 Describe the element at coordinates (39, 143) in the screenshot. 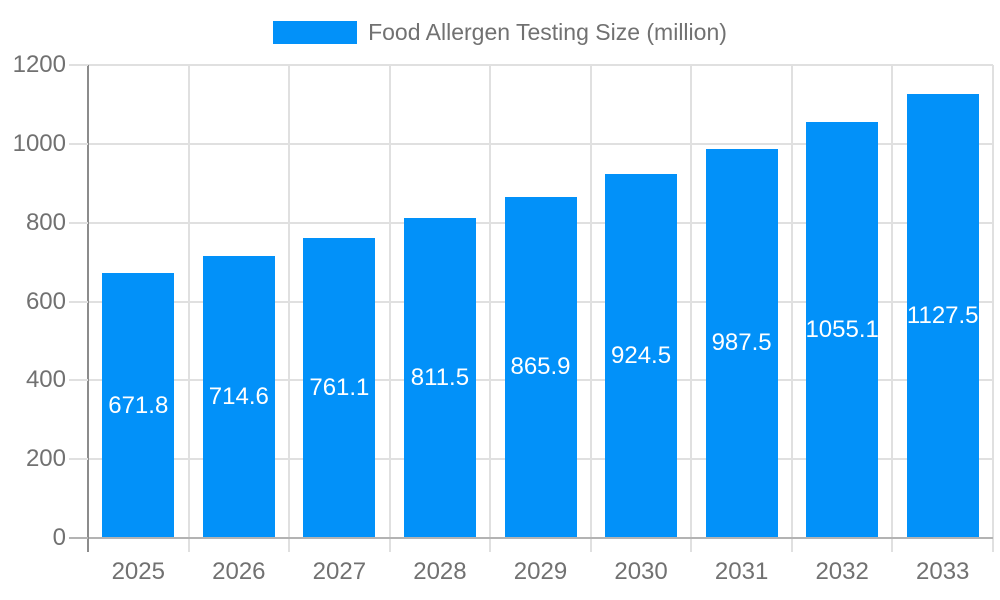

I see `y-axis-label-1000: 1000` at that location.